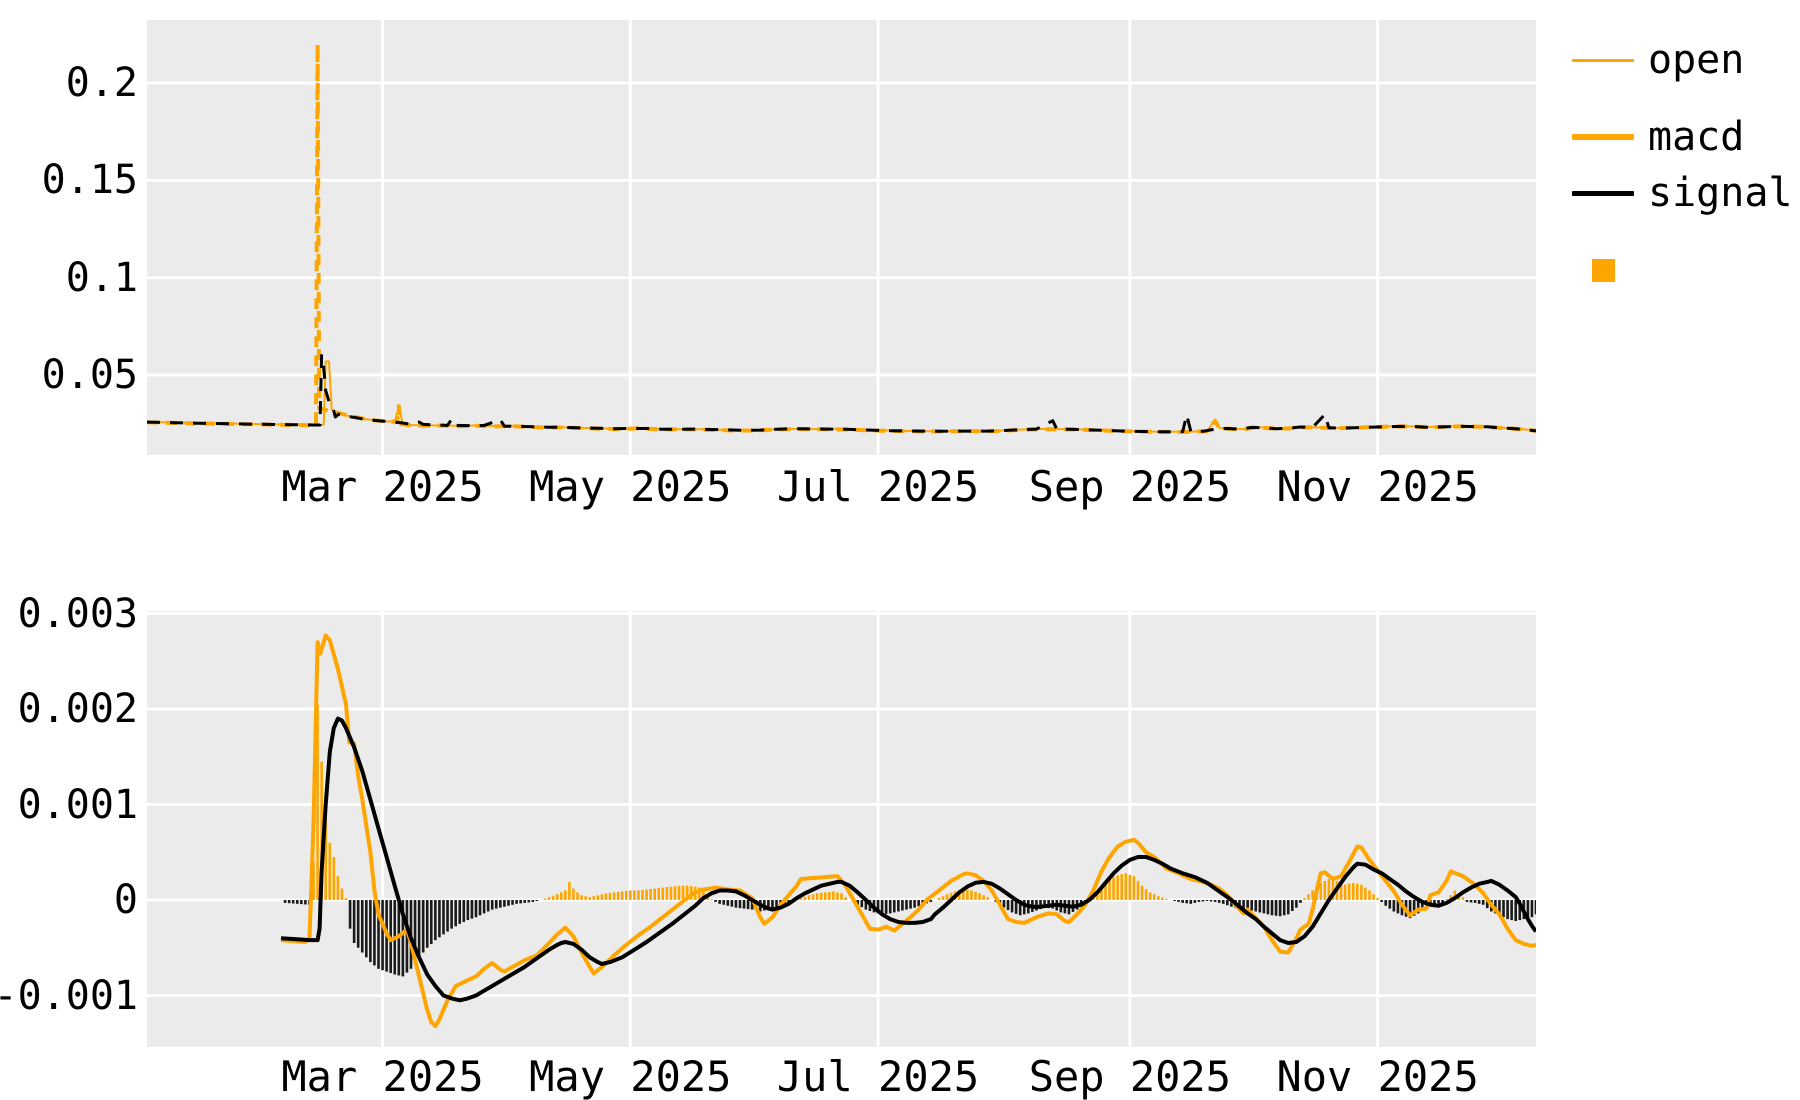 The height and width of the screenshot is (1100, 1800). What do you see at coordinates (1603, 60) in the screenshot?
I see `open-line-swatch` at bounding box center [1603, 60].